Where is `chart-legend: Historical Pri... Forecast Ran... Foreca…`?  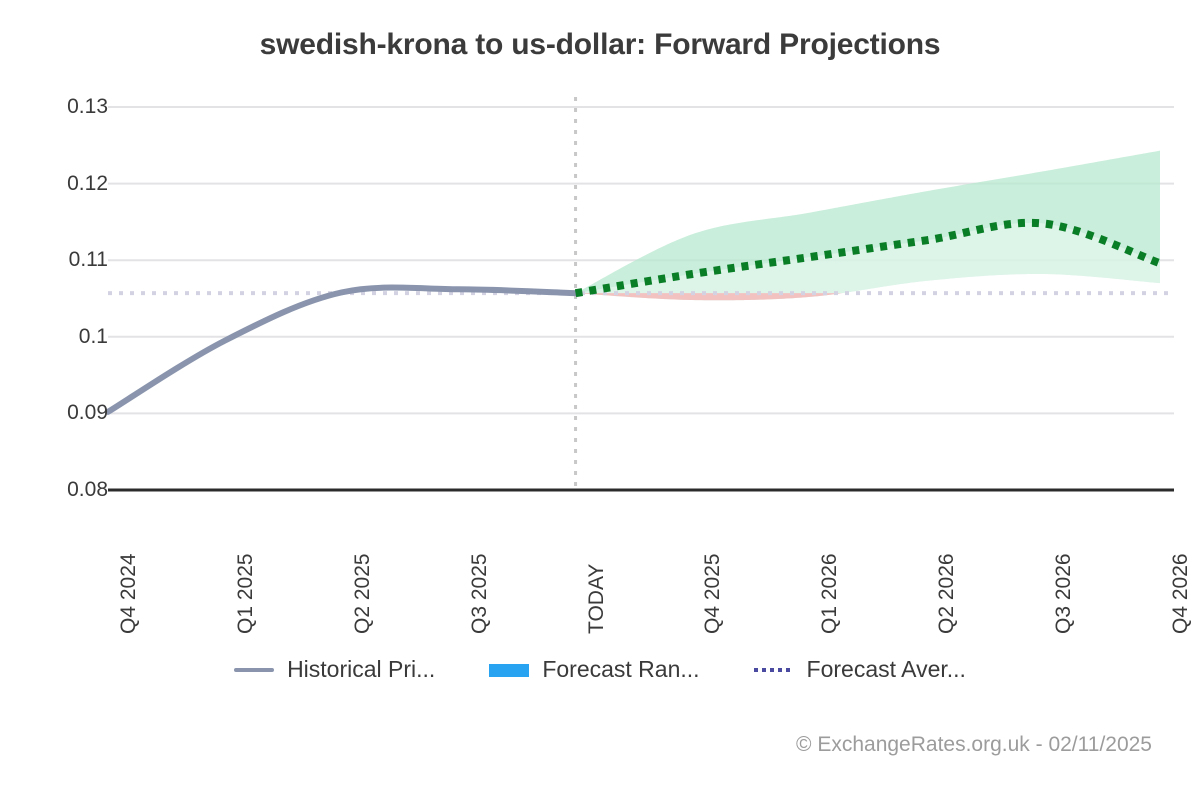
chart-legend: Historical Pri... Forecast Ran... Foreca… is located at coordinates (600, 669).